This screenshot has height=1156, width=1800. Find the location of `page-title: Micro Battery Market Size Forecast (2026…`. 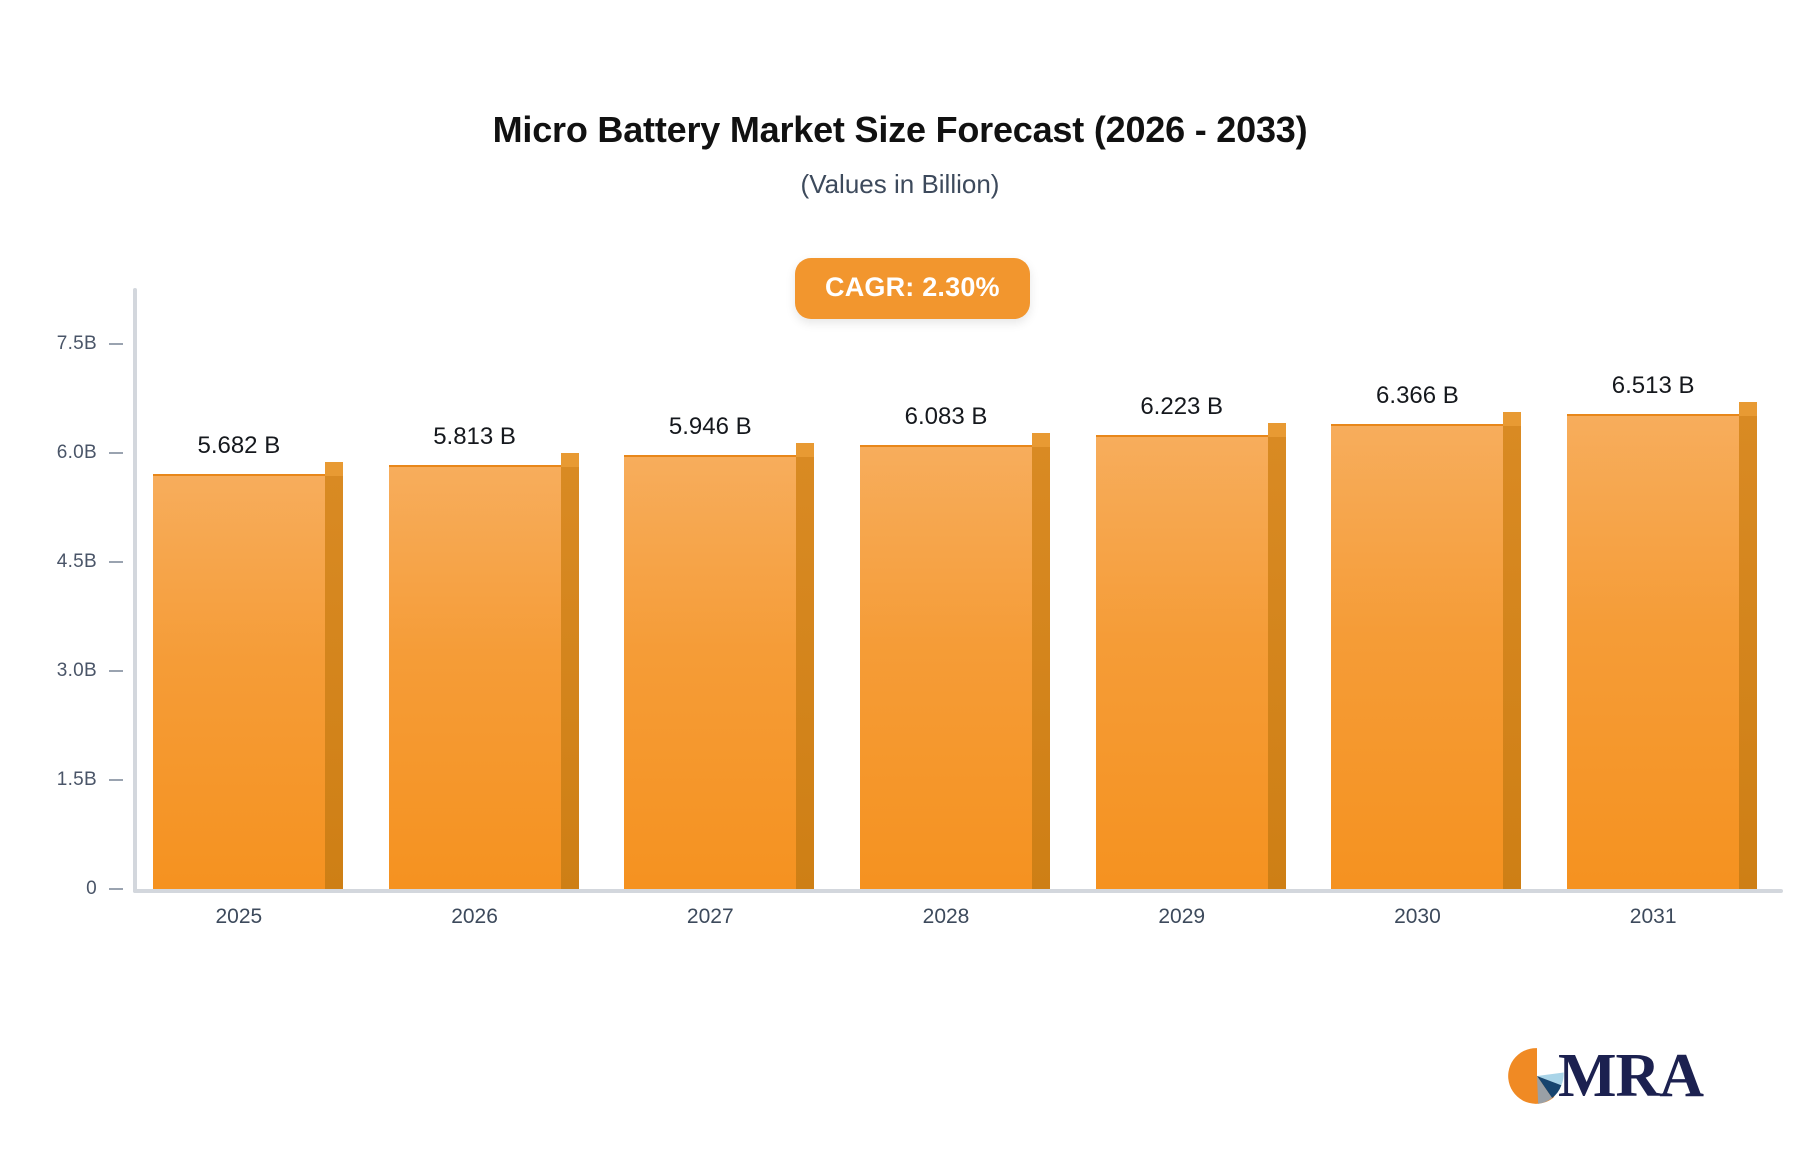

page-title: Micro Battery Market Size Forecast (2026… is located at coordinates (900, 129).